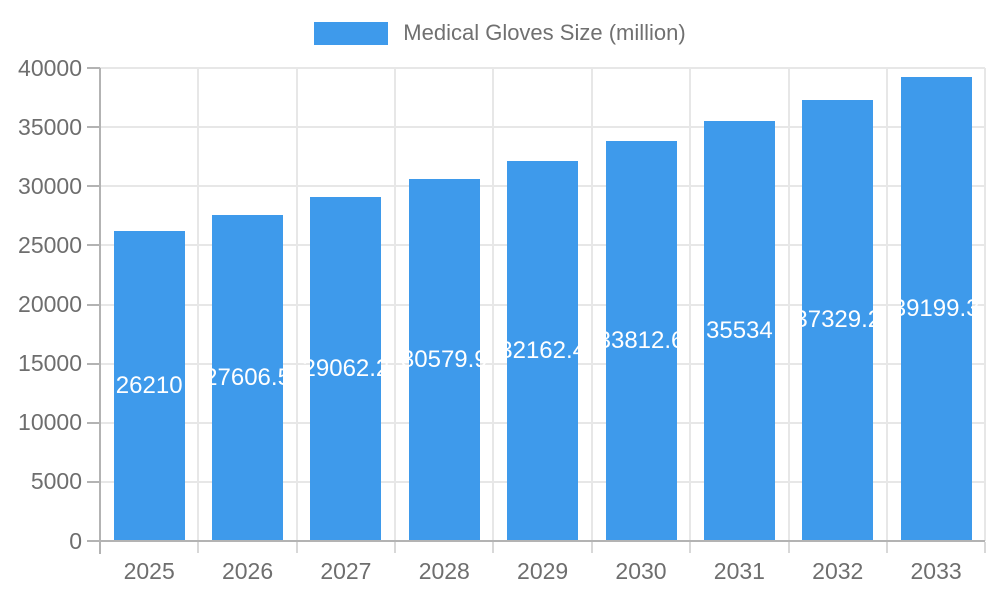 This screenshot has width=1000, height=600. What do you see at coordinates (544, 32) in the screenshot?
I see `legend-label: Medical Gloves Size (million)` at bounding box center [544, 32].